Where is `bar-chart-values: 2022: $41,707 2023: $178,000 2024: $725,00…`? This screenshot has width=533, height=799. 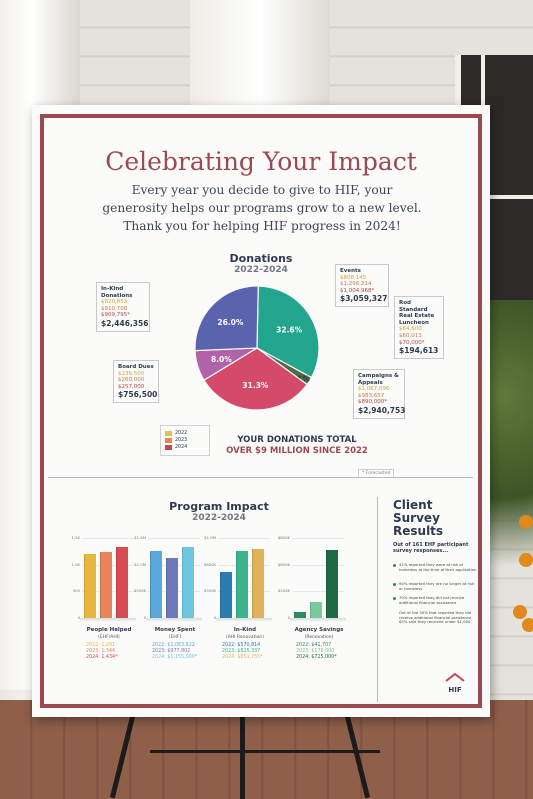
bar-chart-values: 2022: $41,707 2023: $178,000 2024: $725,00… is located at coordinates (331, 652).